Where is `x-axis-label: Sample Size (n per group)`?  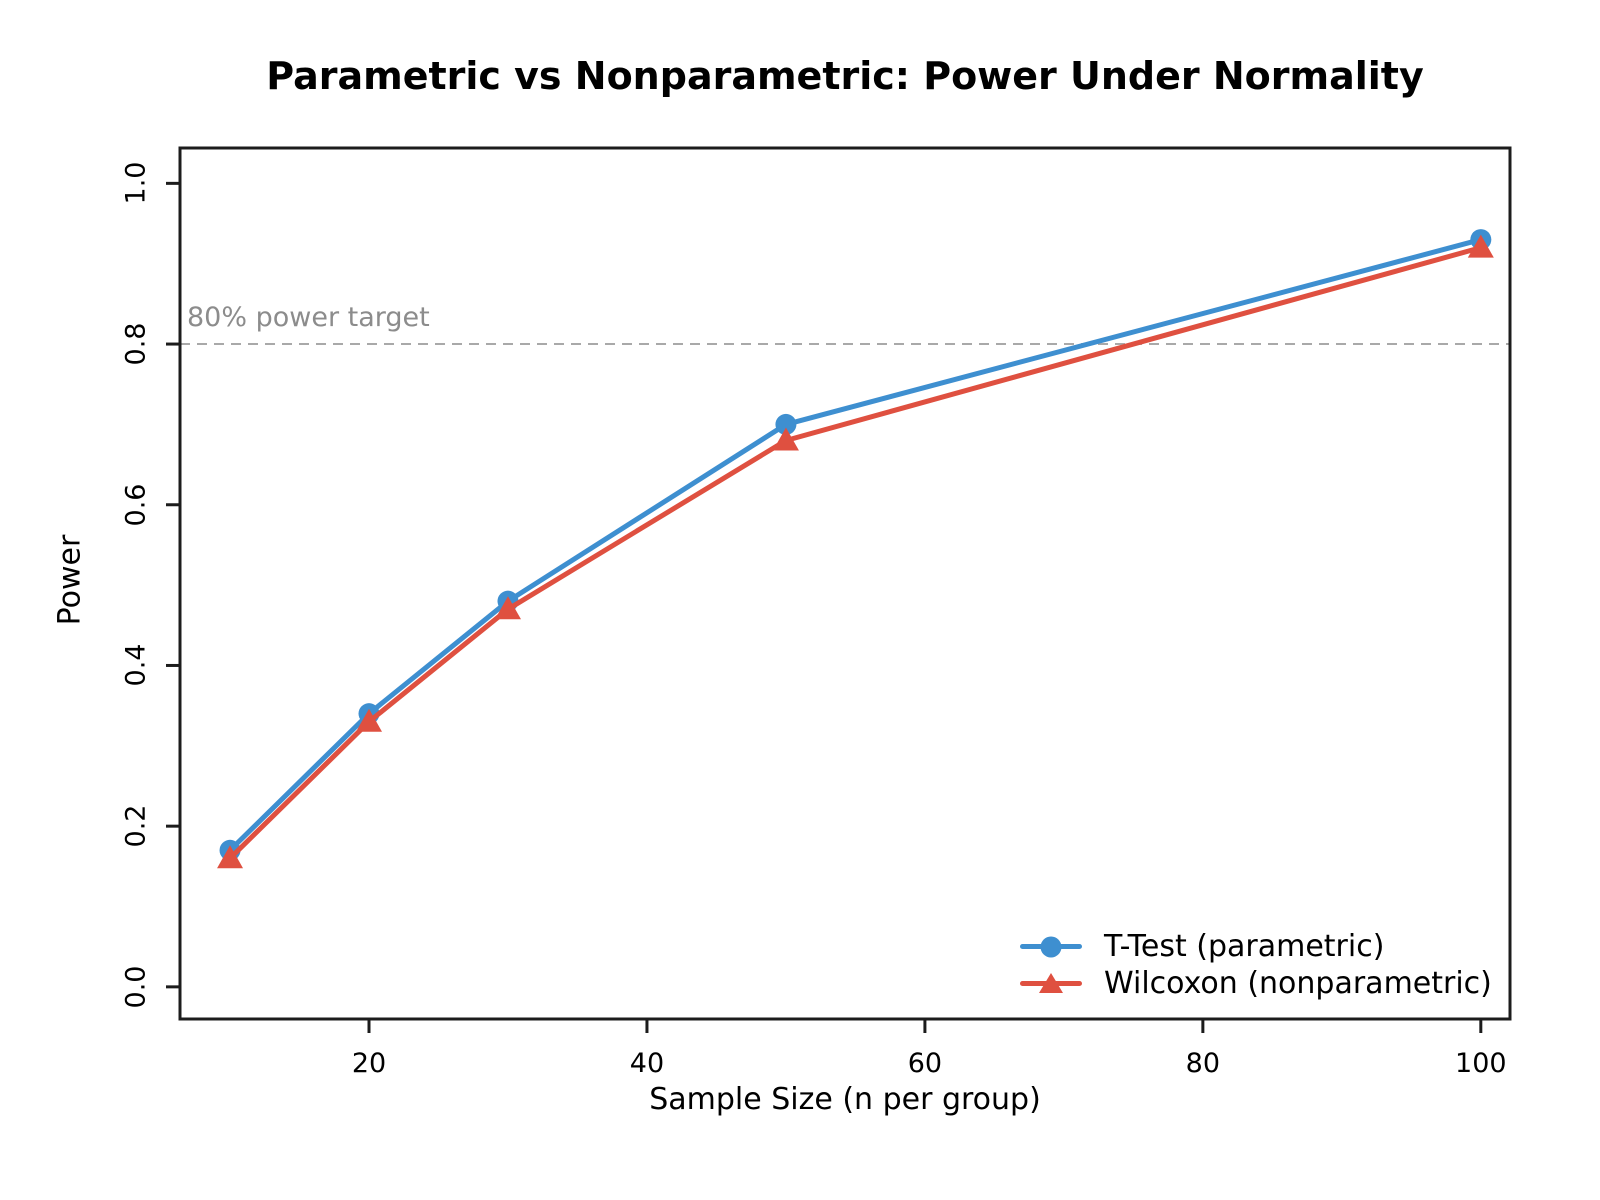 x-axis-label: Sample Size (n per group) is located at coordinates (845, 1099).